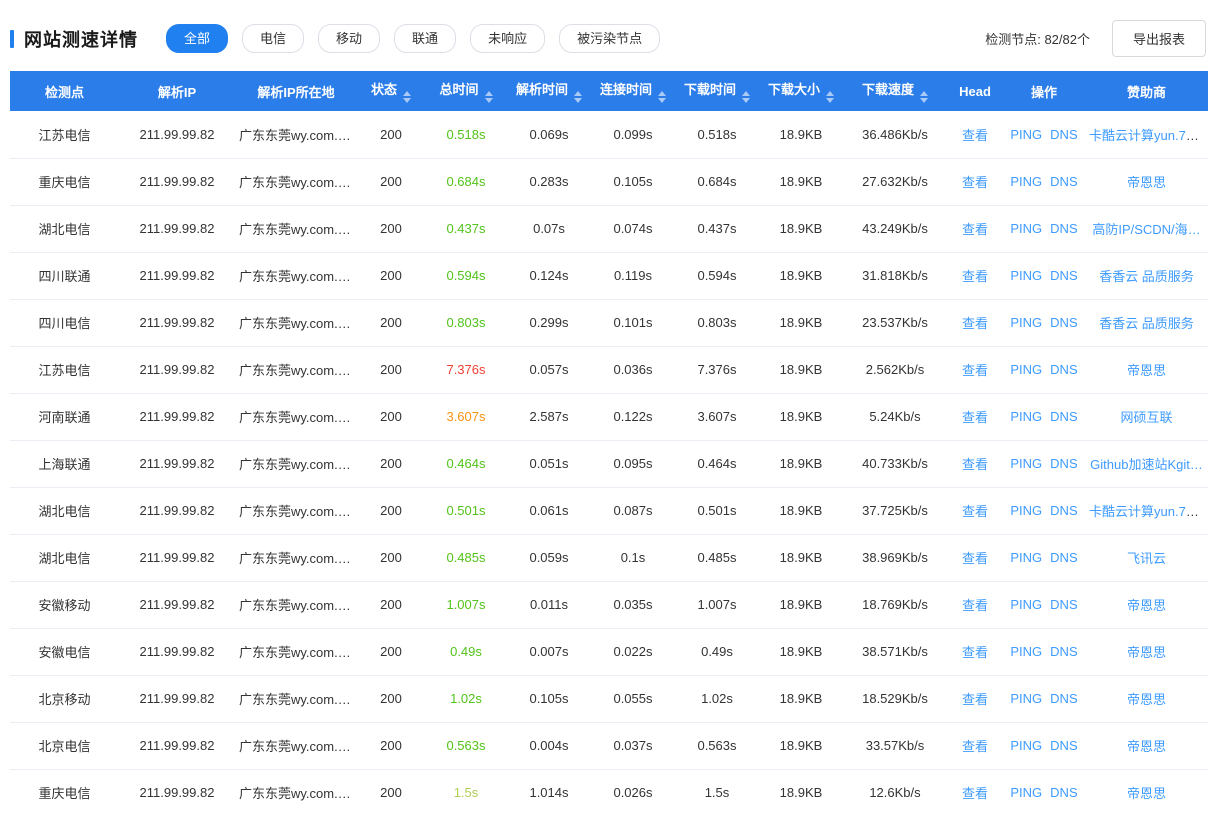  I want to click on cell-status: 200, so click(391, 746).